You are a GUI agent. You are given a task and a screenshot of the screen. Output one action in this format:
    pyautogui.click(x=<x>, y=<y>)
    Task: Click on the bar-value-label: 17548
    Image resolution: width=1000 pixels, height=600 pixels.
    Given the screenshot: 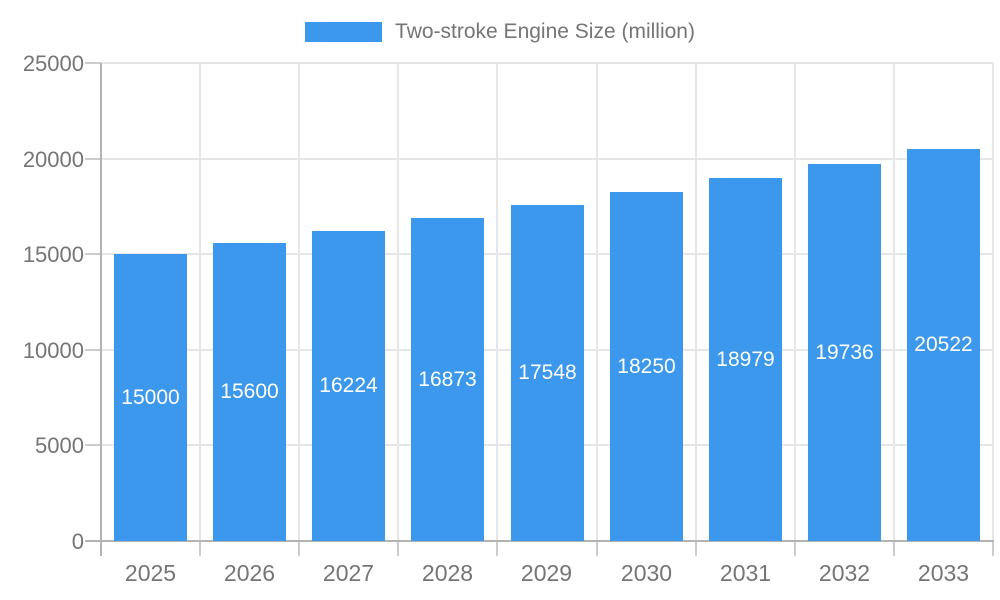 What is the action you would take?
    pyautogui.click(x=547, y=372)
    